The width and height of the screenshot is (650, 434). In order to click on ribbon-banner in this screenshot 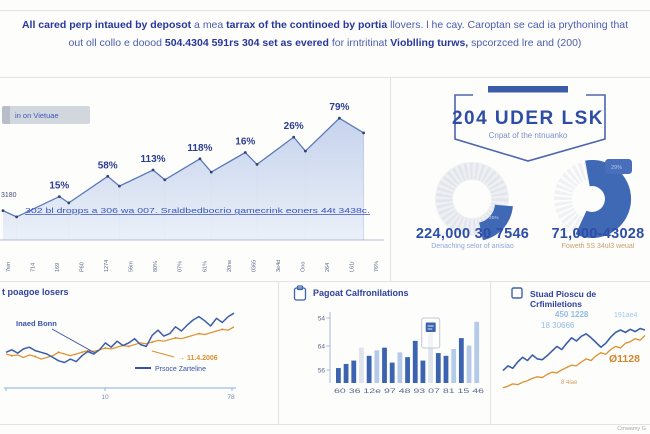, I will do `click(530, 124)`.